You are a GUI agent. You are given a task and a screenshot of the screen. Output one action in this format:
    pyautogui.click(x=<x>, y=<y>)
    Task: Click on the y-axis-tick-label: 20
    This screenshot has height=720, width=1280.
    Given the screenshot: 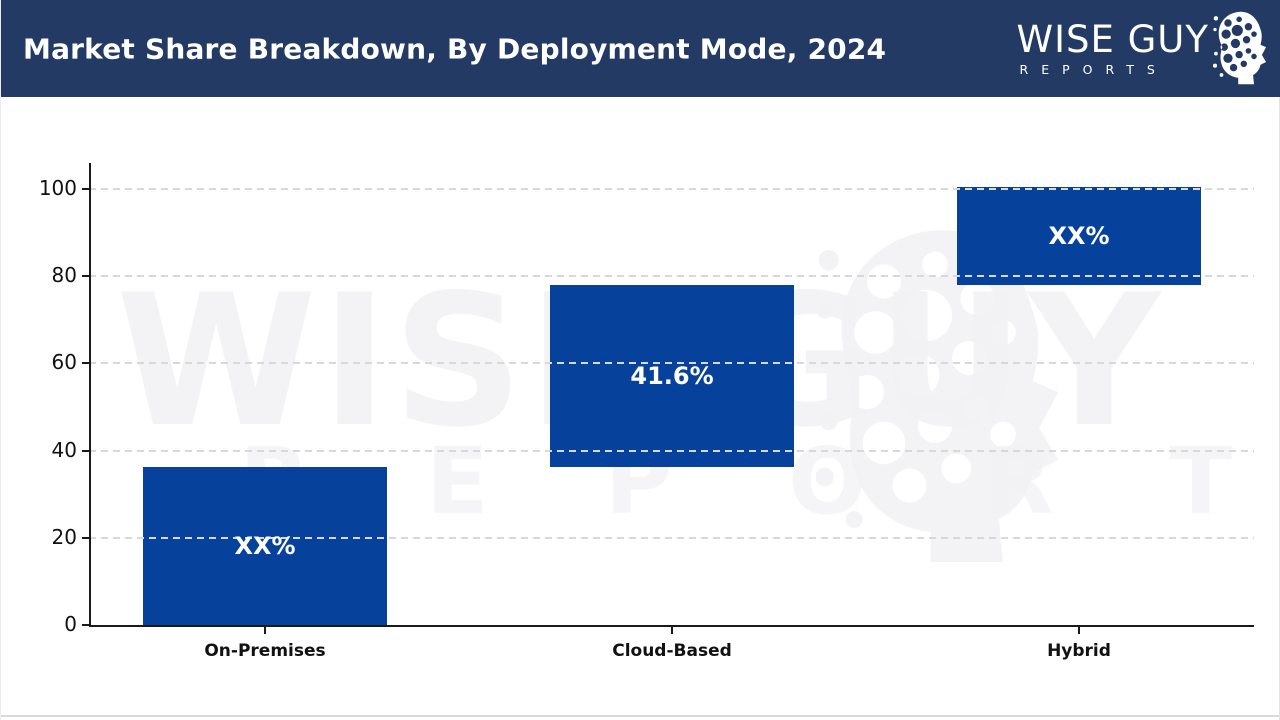 What is the action you would take?
    pyautogui.click(x=64, y=536)
    